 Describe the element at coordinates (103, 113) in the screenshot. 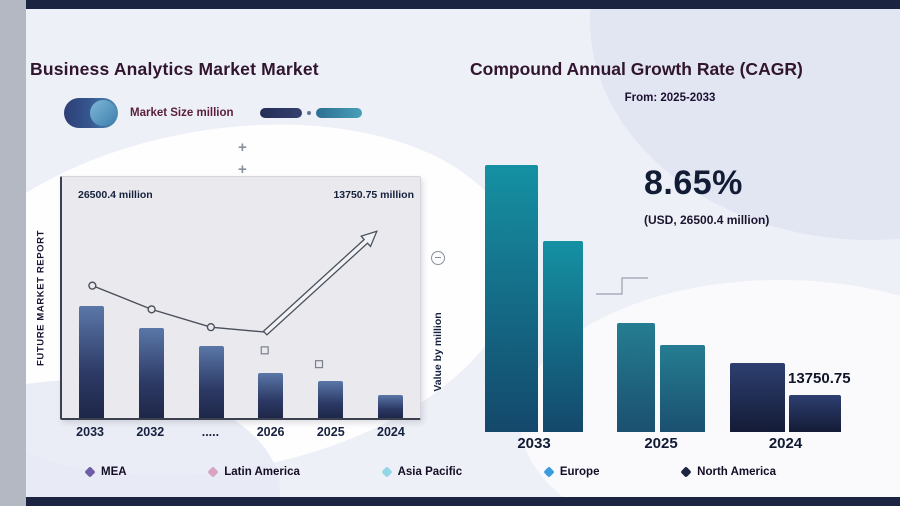

I see `cylinder-face` at that location.